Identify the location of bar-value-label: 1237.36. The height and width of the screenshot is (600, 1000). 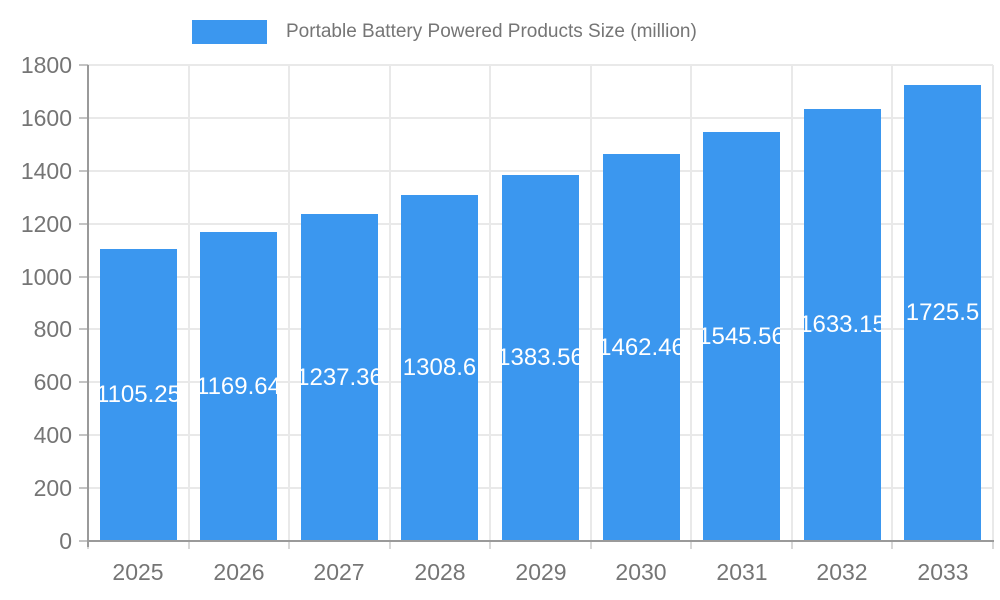
(339, 377).